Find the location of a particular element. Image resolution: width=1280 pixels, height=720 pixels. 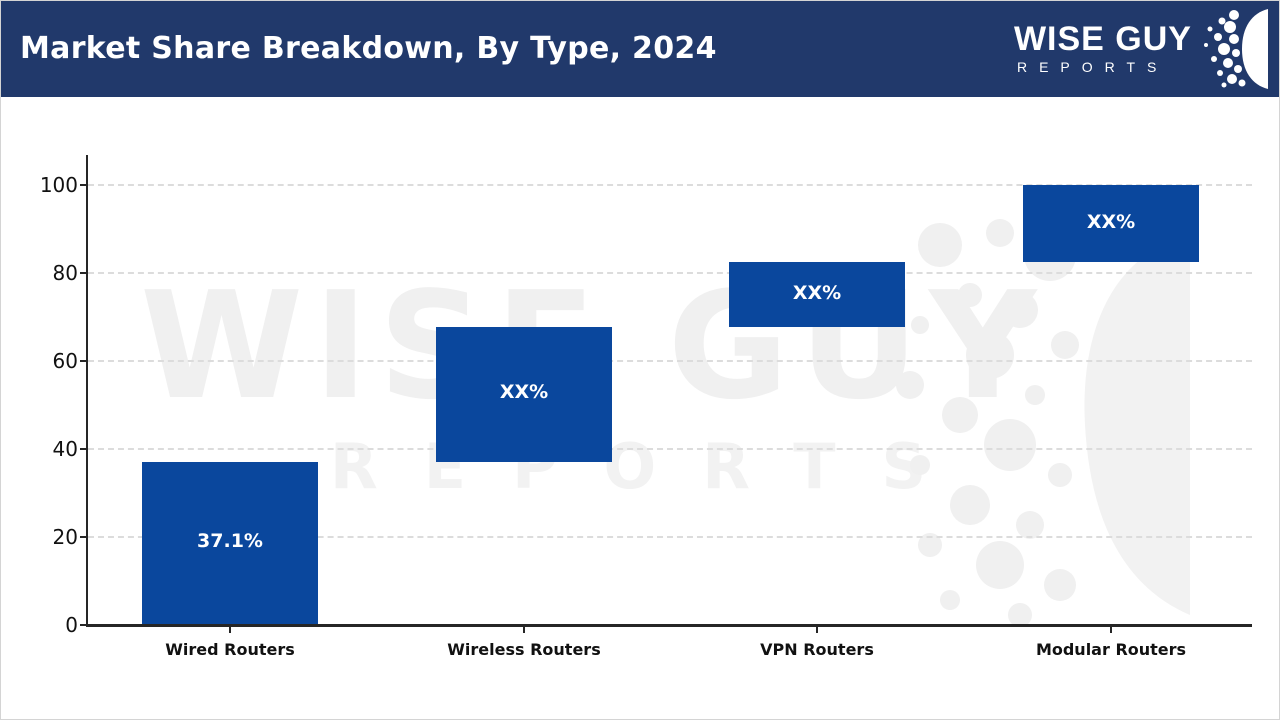

logo-subtitle: REPORTS is located at coordinates (1092, 67).